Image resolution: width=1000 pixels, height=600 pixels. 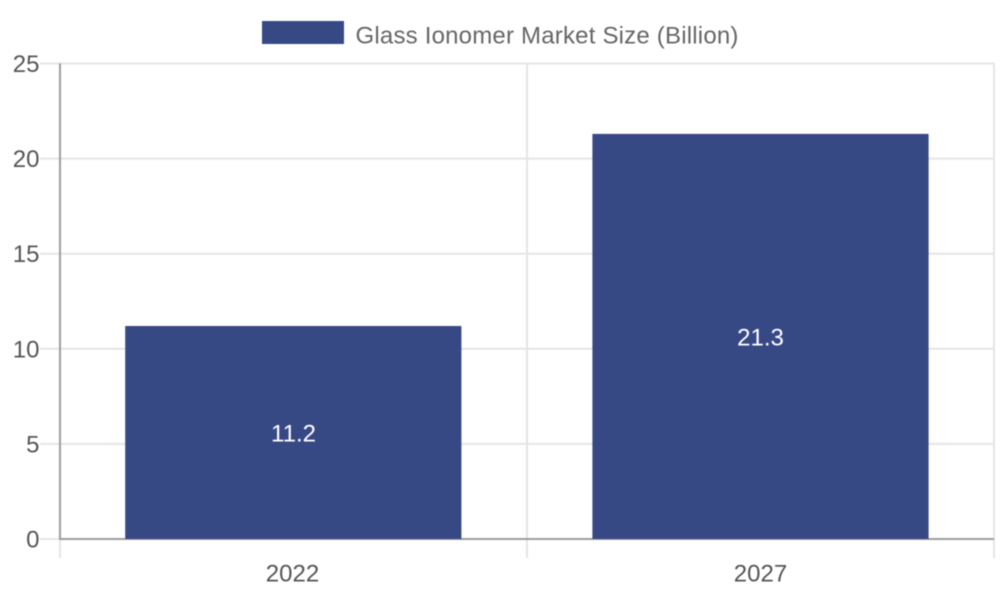 I want to click on svg-text: 21.3, so click(x=760, y=338).